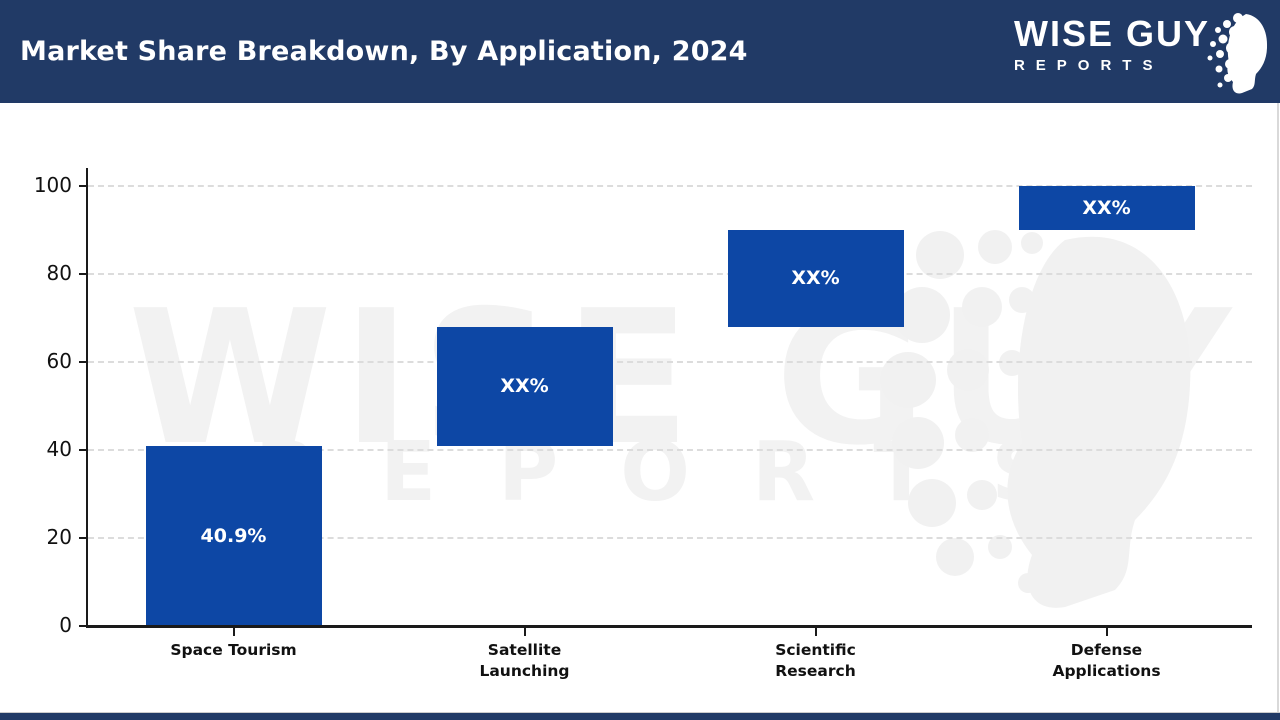 This screenshot has height=720, width=1280. I want to click on x-axis-line, so click(670, 626).